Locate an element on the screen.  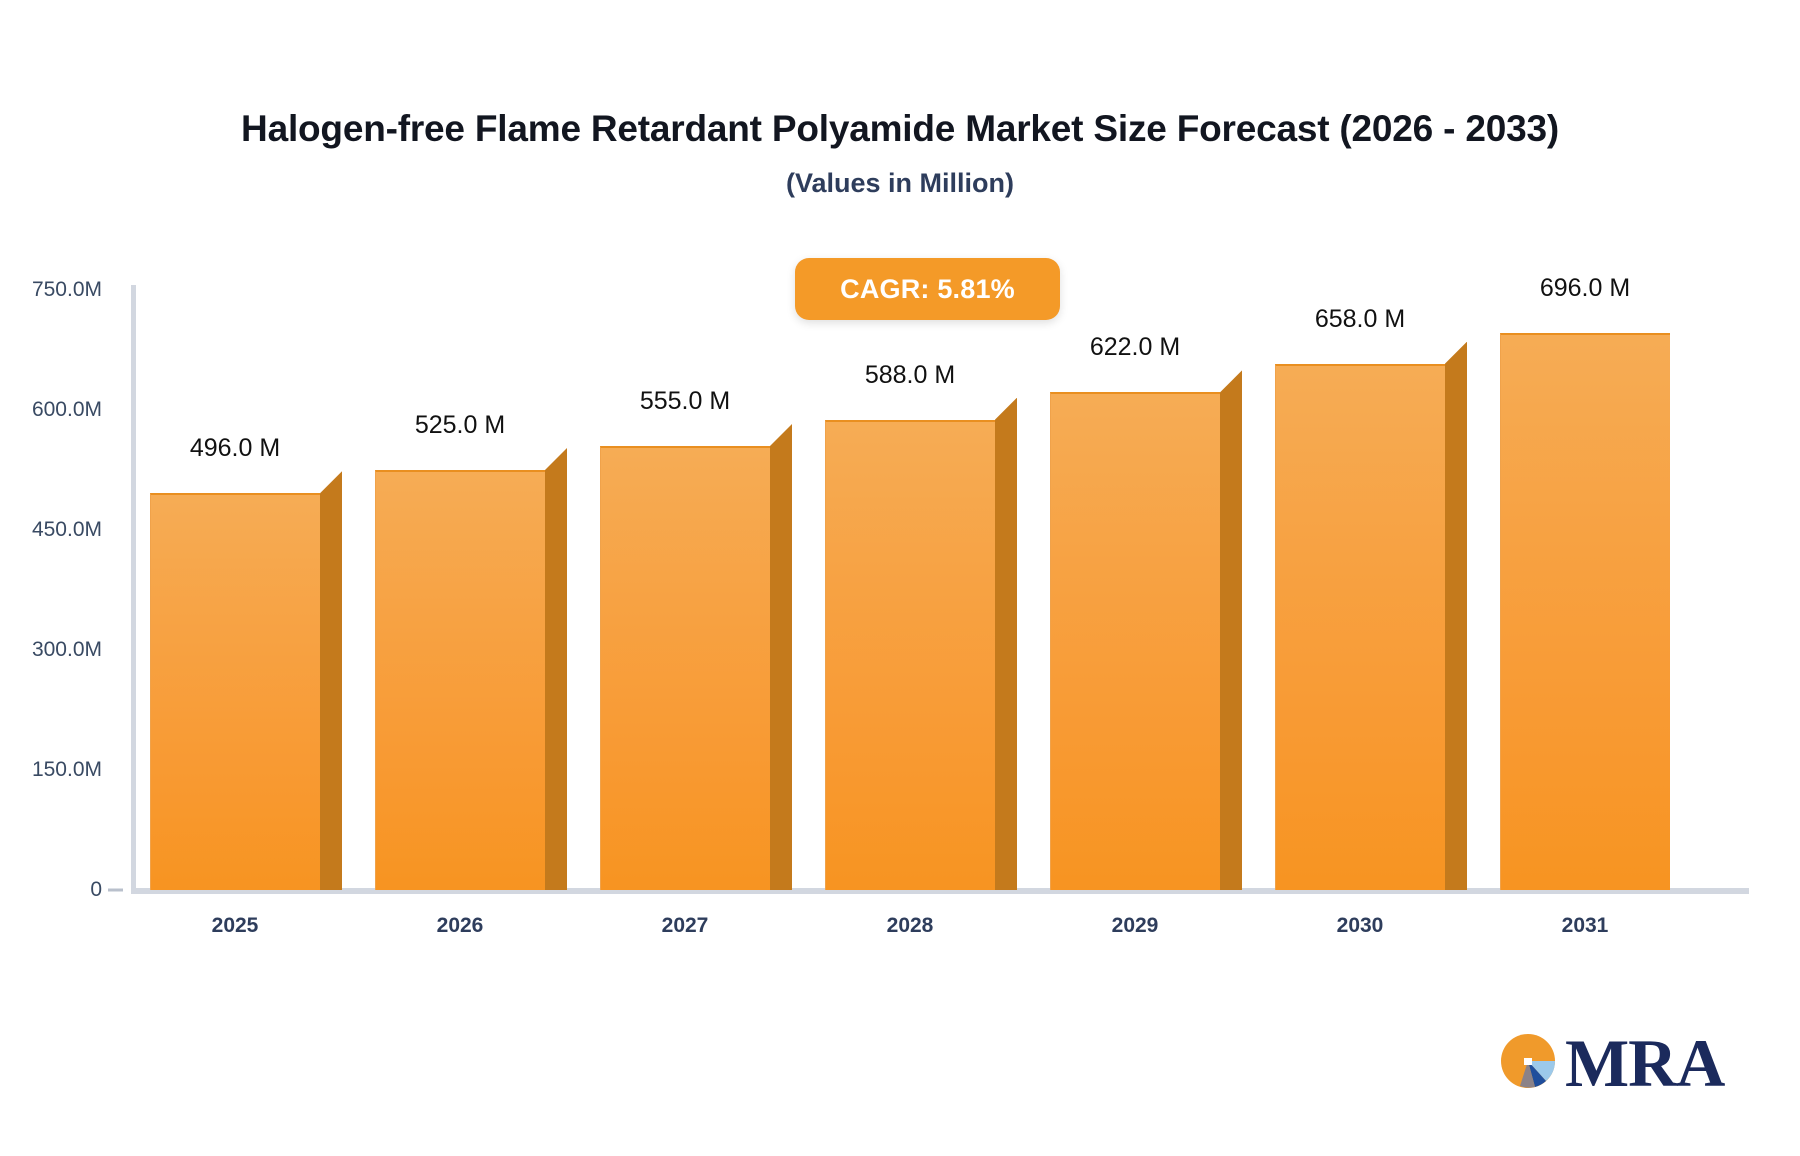
bar: 622.0 M is located at coordinates (1146, 605).